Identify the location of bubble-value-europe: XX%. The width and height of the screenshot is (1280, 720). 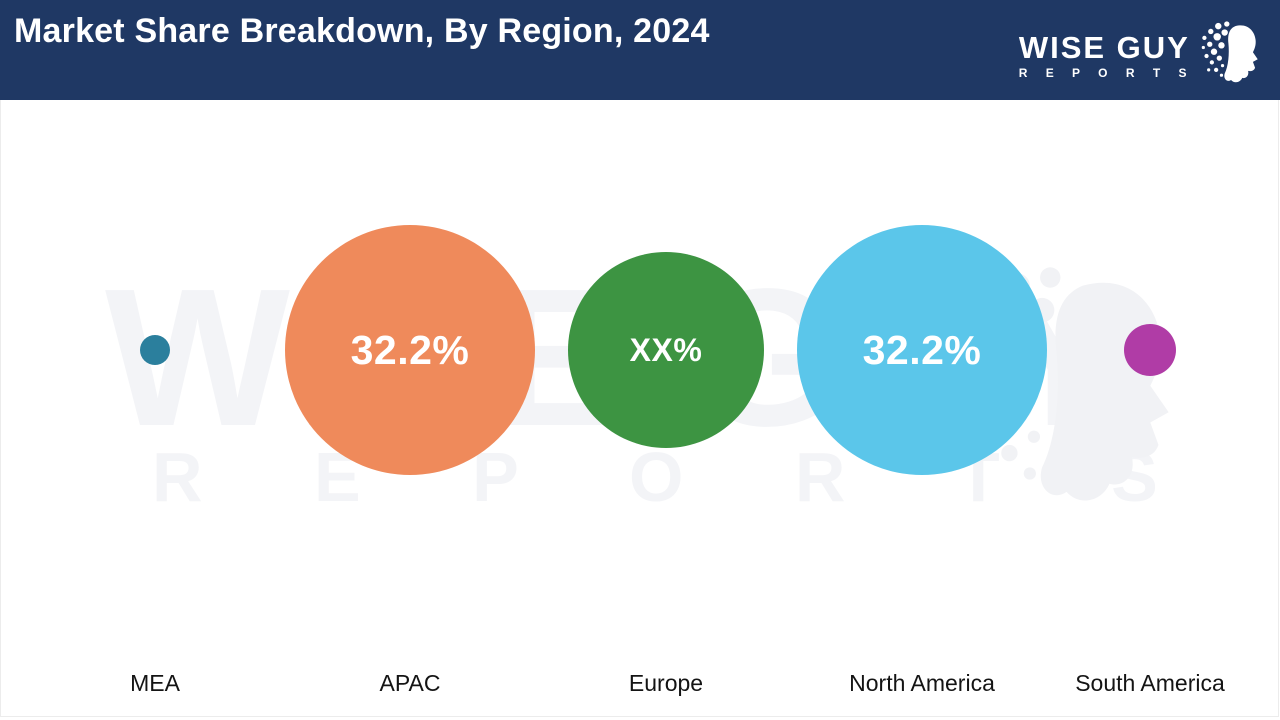
(666, 349).